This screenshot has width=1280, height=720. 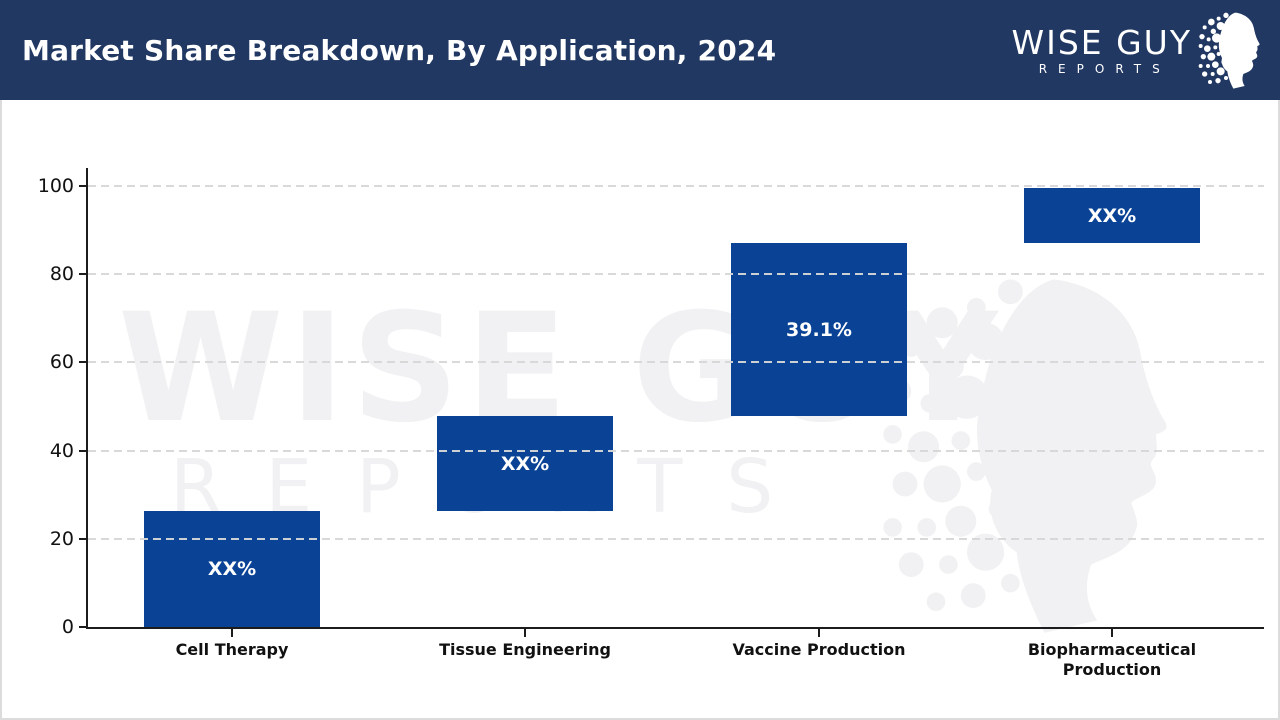 What do you see at coordinates (67, 627) in the screenshot?
I see `y-tick-label: 0` at bounding box center [67, 627].